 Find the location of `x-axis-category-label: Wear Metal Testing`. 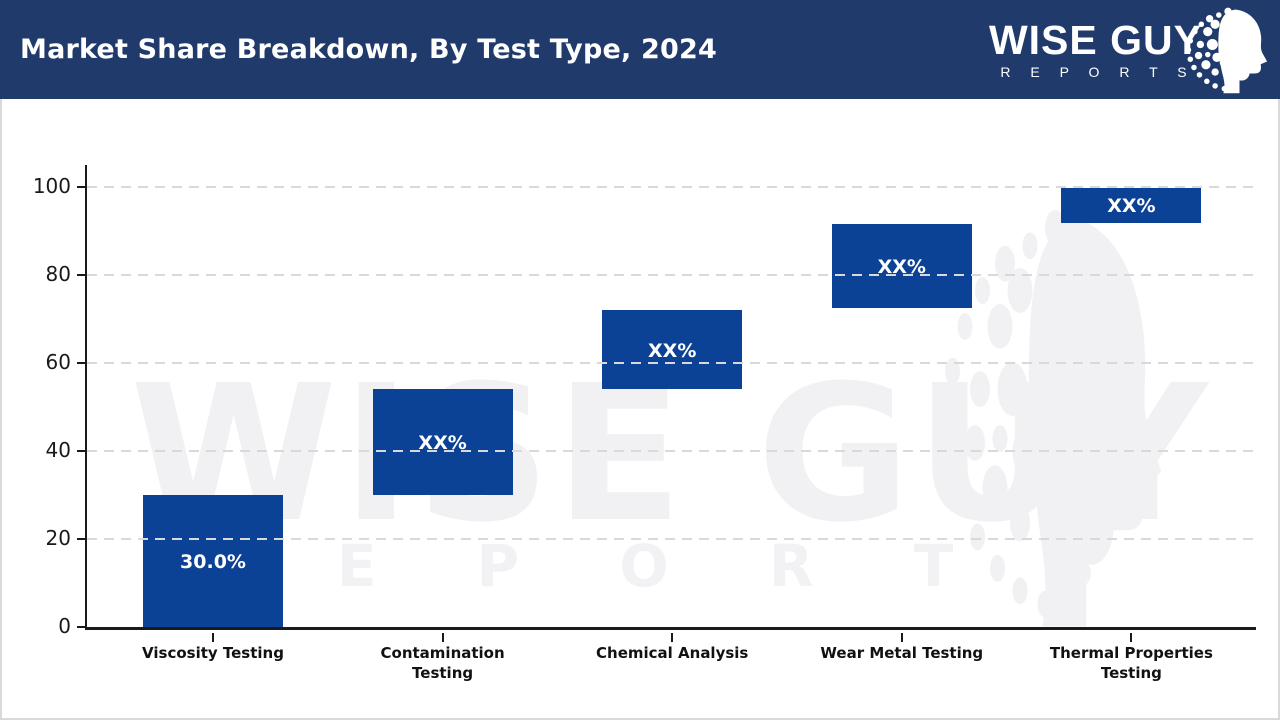

x-axis-category-label: Wear Metal Testing is located at coordinates (902, 653).